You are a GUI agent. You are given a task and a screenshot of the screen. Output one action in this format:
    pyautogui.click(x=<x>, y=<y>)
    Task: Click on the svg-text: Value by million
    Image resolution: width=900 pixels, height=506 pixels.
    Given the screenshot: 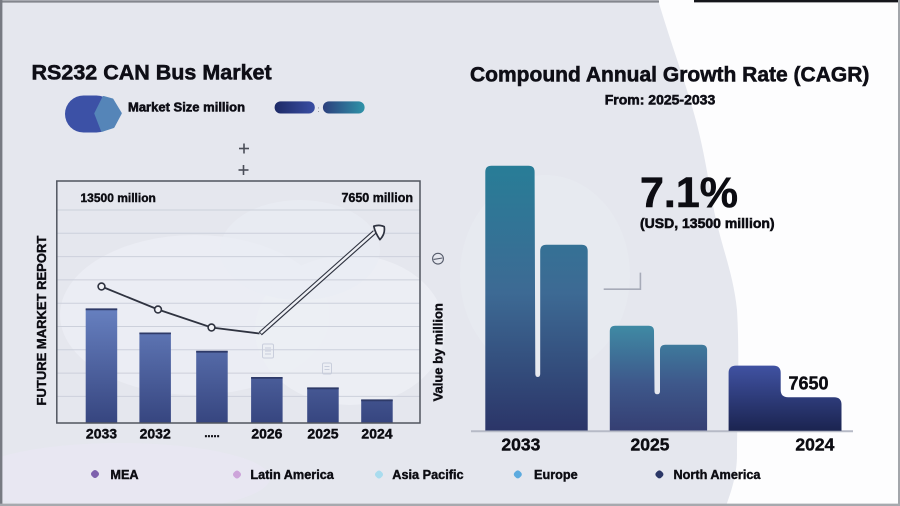 What is the action you would take?
    pyautogui.click(x=437, y=352)
    